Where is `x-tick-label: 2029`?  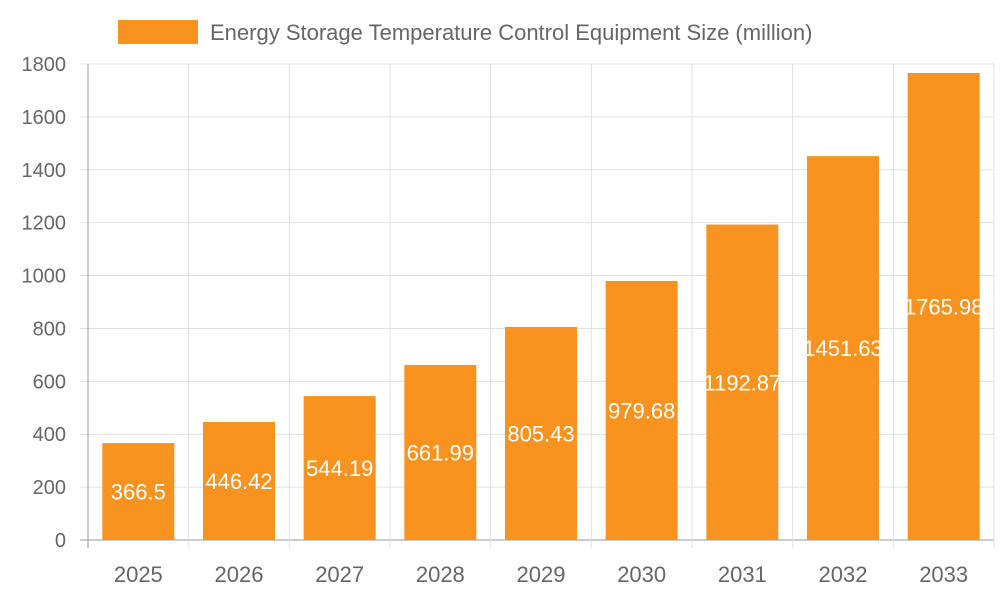
x-tick-label: 2029 is located at coordinates (541, 574).